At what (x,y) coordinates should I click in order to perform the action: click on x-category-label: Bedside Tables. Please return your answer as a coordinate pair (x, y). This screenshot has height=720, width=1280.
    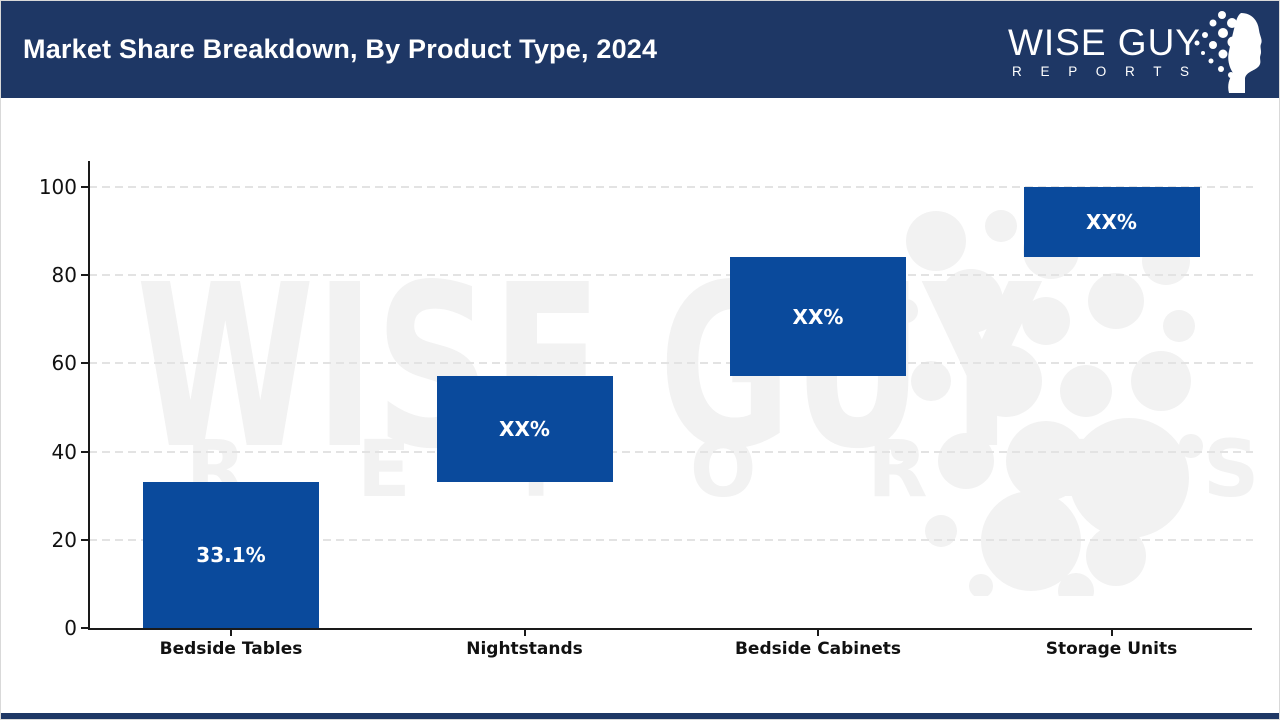
    Looking at the image, I should click on (231, 649).